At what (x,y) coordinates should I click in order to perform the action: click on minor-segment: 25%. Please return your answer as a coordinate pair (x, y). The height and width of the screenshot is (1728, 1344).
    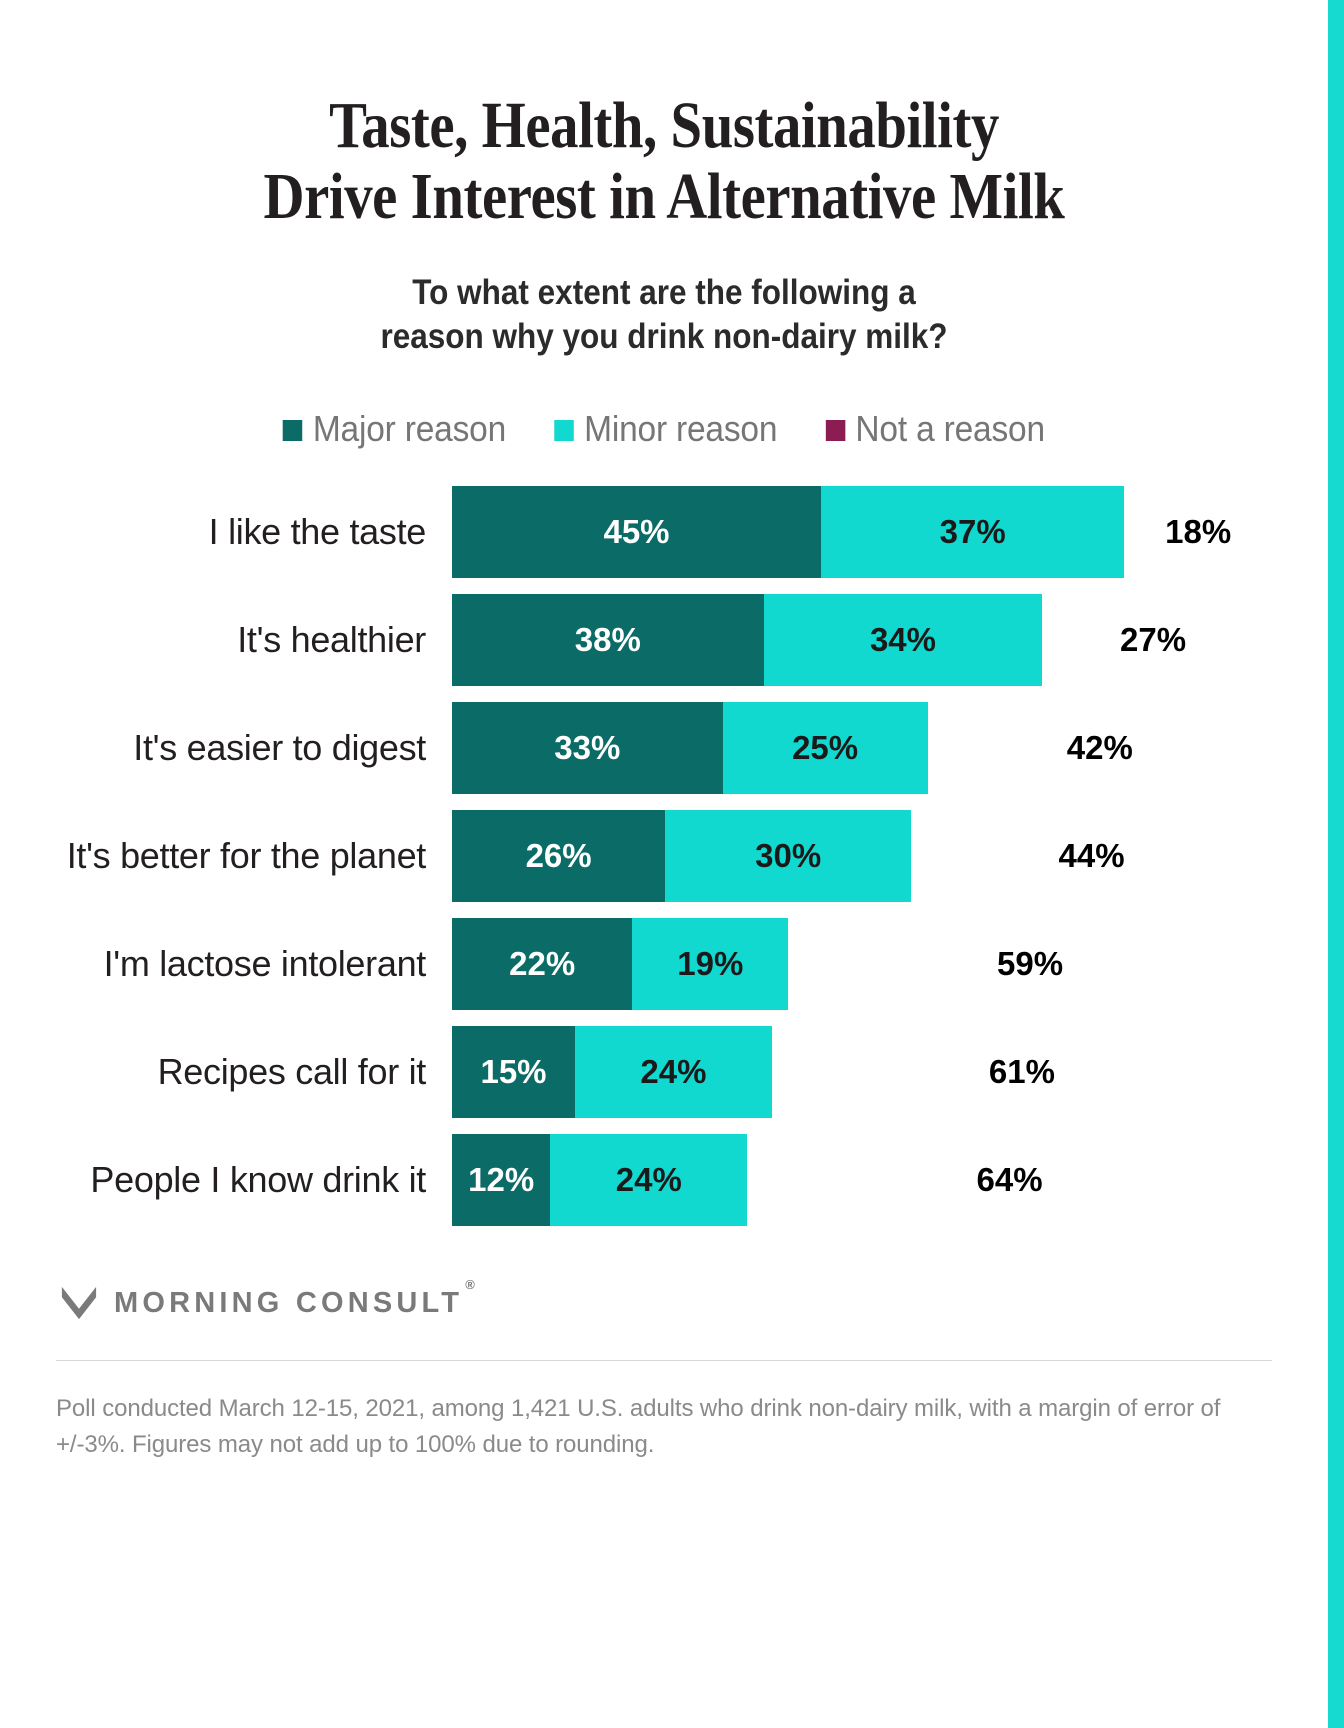
    Looking at the image, I should click on (825, 748).